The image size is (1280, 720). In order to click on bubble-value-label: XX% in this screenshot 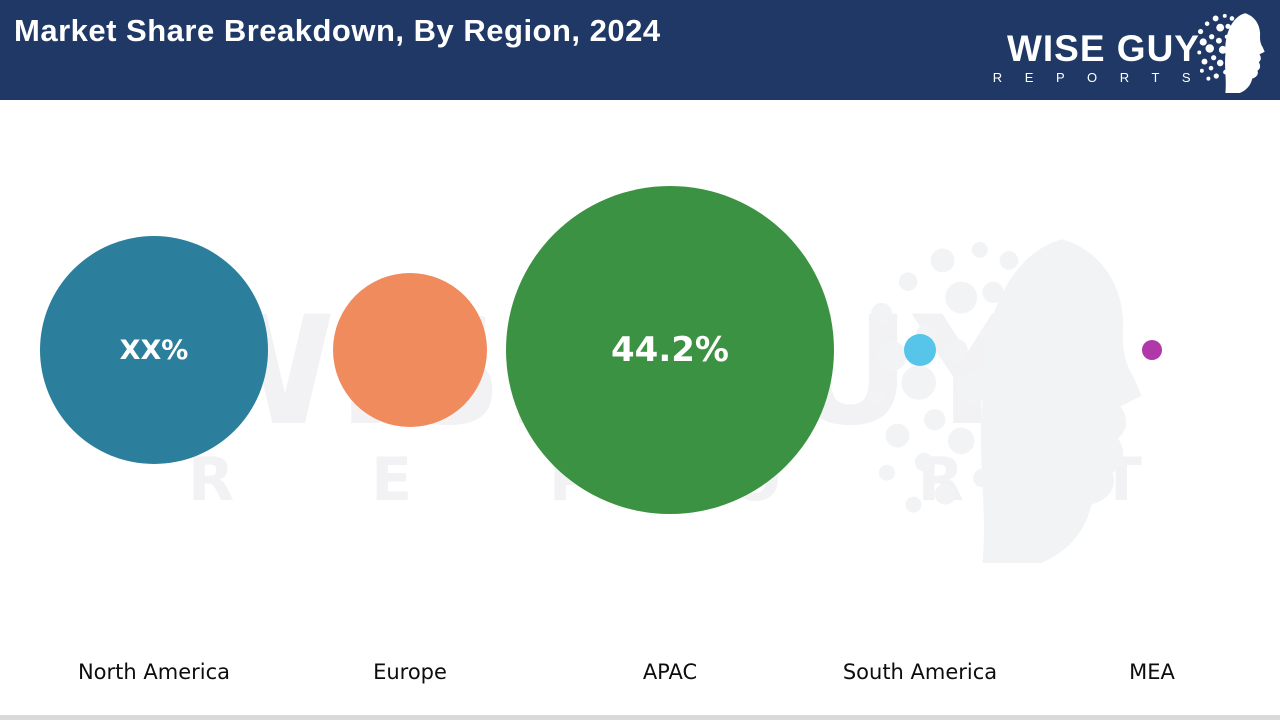, I will do `click(154, 350)`.